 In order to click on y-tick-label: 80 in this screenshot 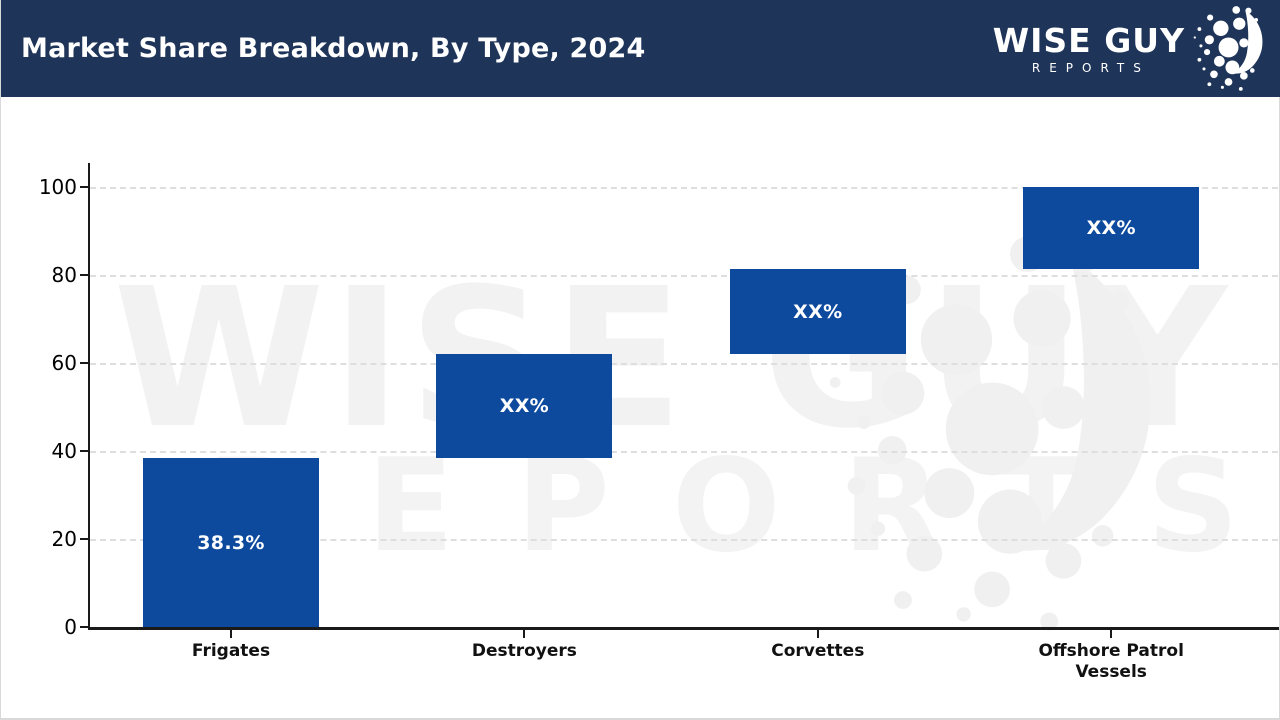, I will do `click(64, 275)`.